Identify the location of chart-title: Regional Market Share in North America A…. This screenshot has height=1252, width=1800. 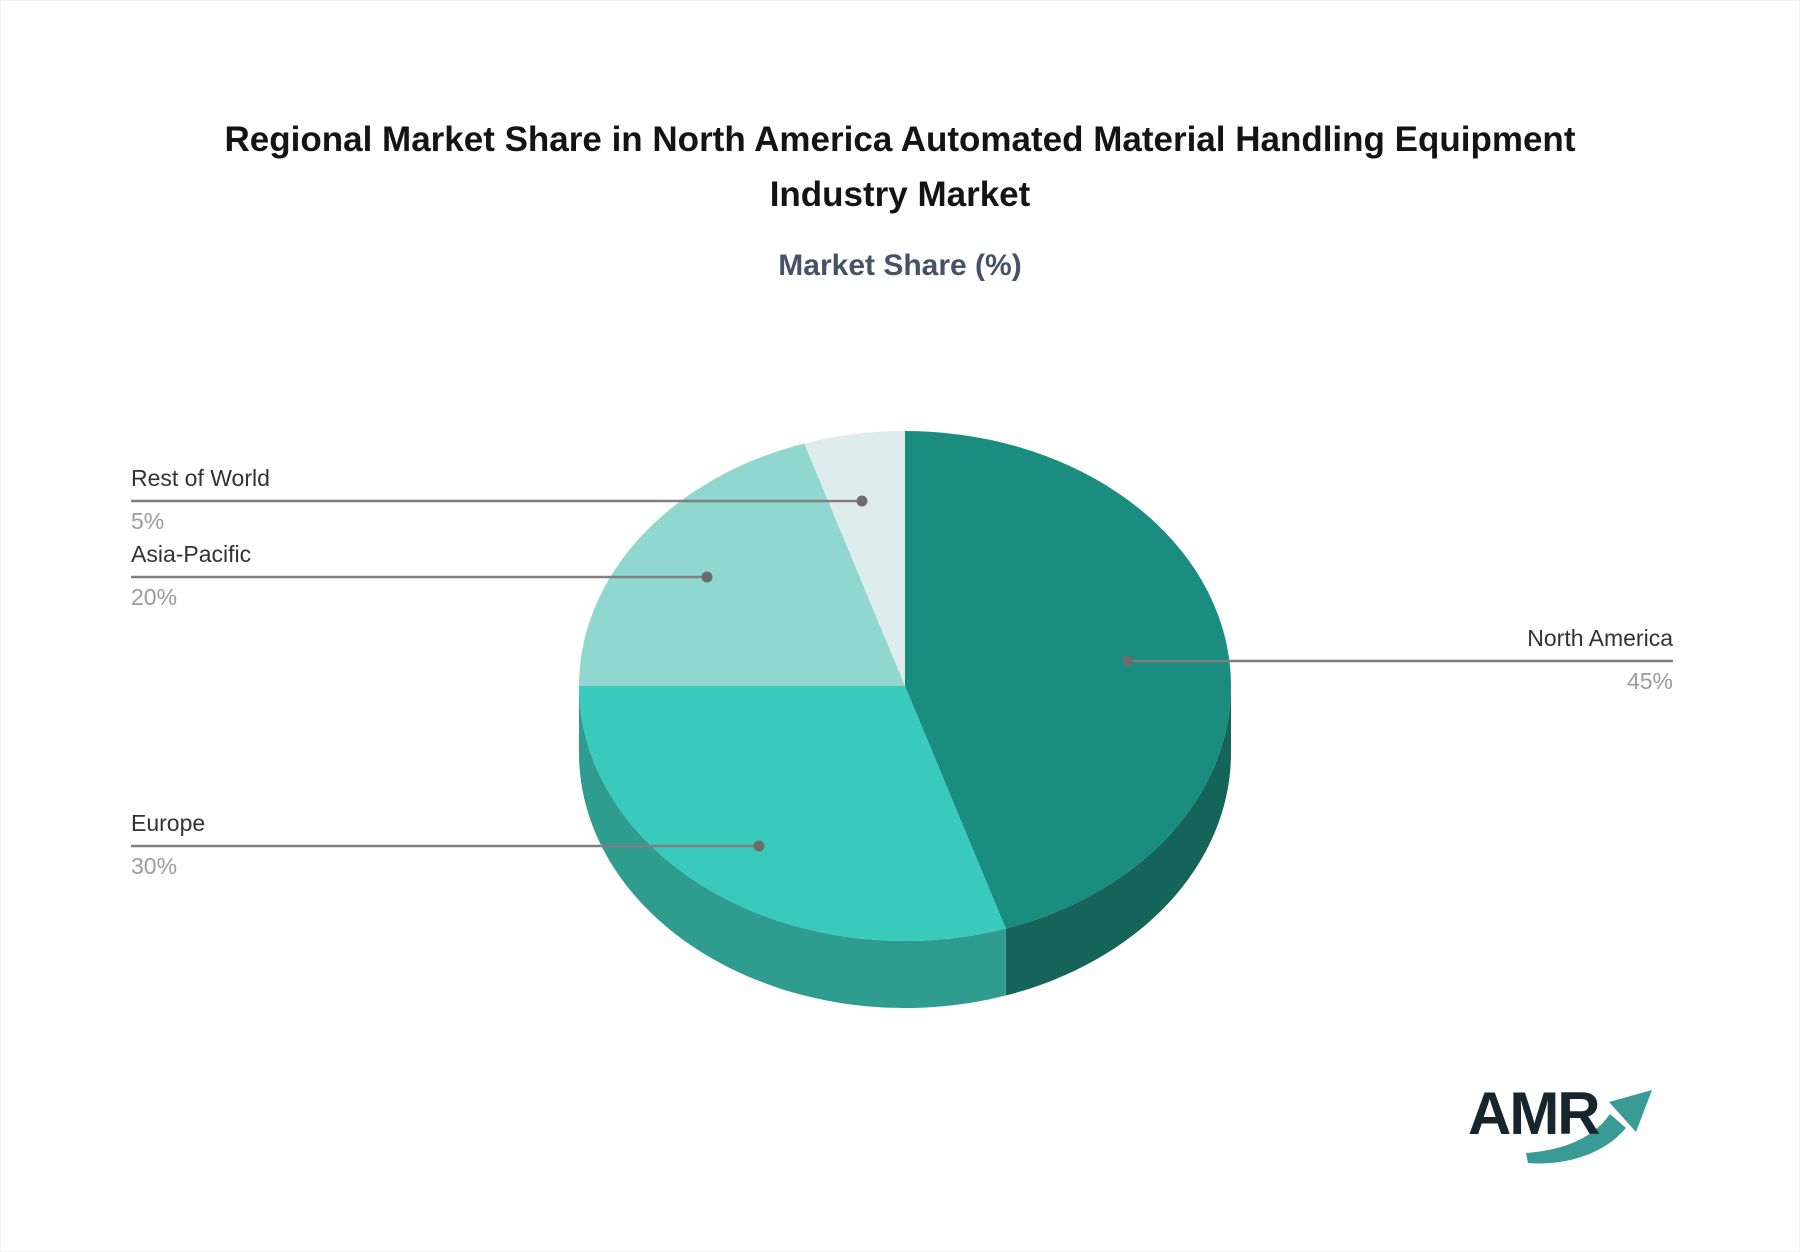
(900, 167).